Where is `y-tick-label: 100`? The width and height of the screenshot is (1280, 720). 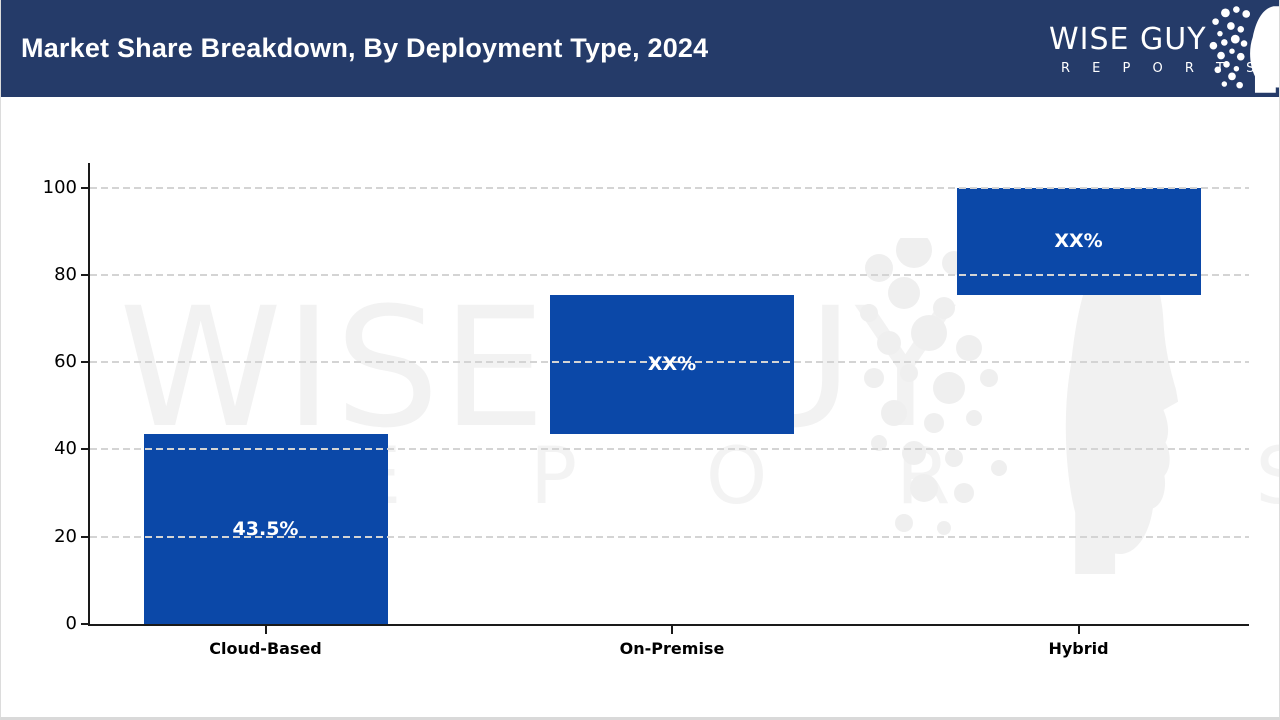
y-tick-label: 100 is located at coordinates (59, 187).